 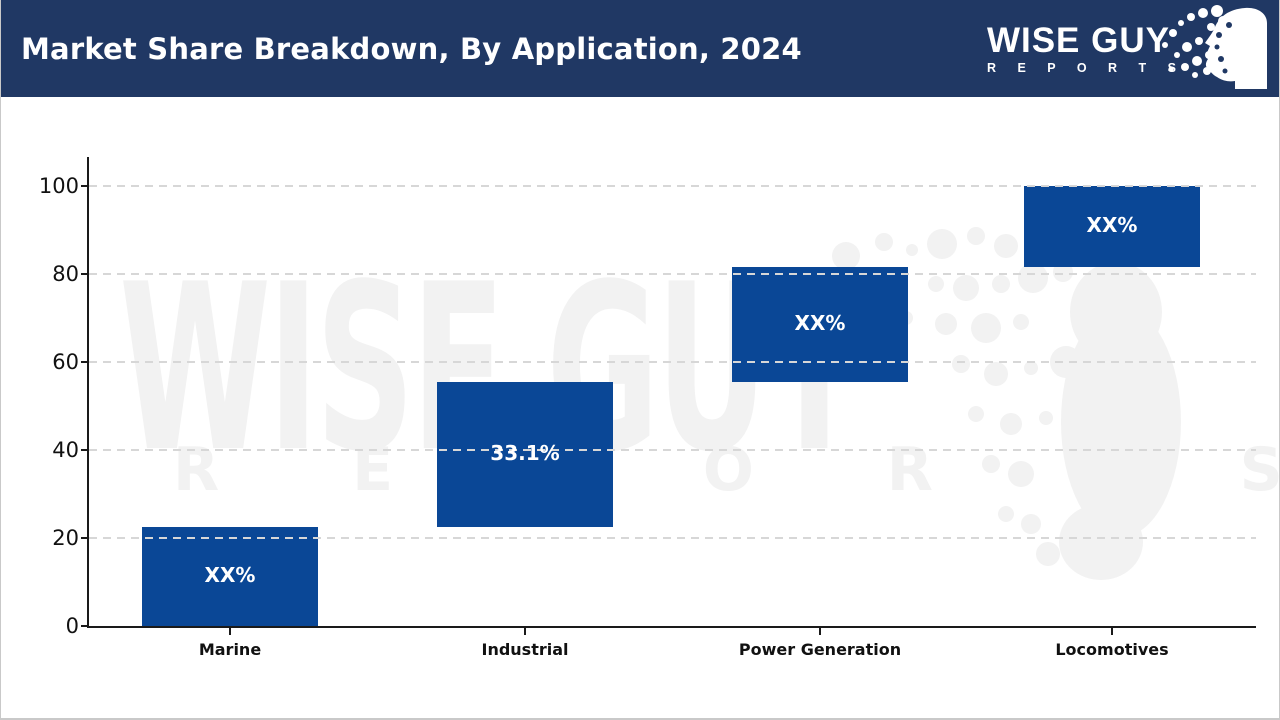 What do you see at coordinates (820, 649) in the screenshot?
I see `x-category-label-power-generation: Power Generation` at bounding box center [820, 649].